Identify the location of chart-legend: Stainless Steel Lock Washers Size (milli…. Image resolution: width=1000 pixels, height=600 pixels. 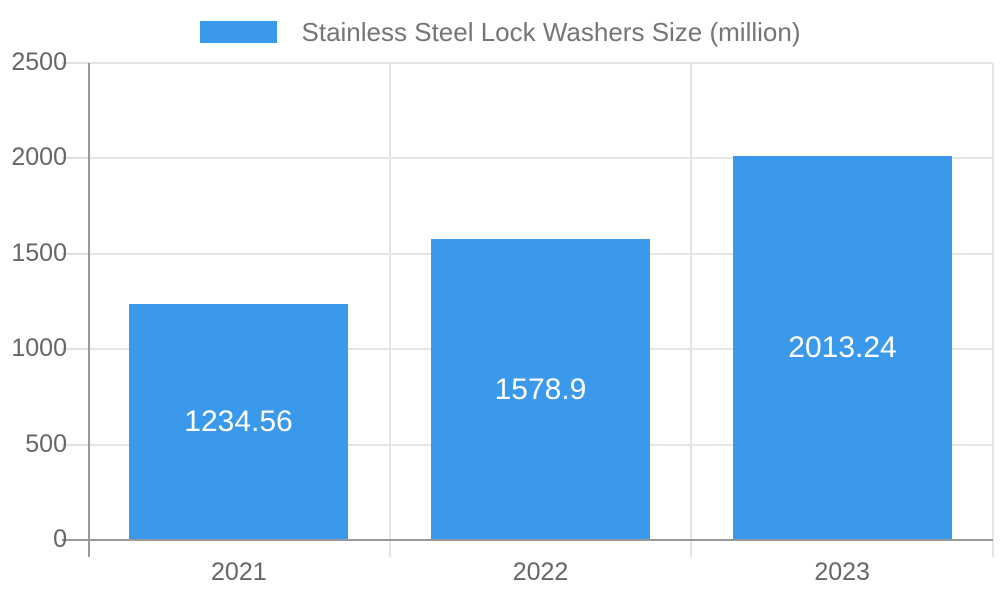
(500, 32).